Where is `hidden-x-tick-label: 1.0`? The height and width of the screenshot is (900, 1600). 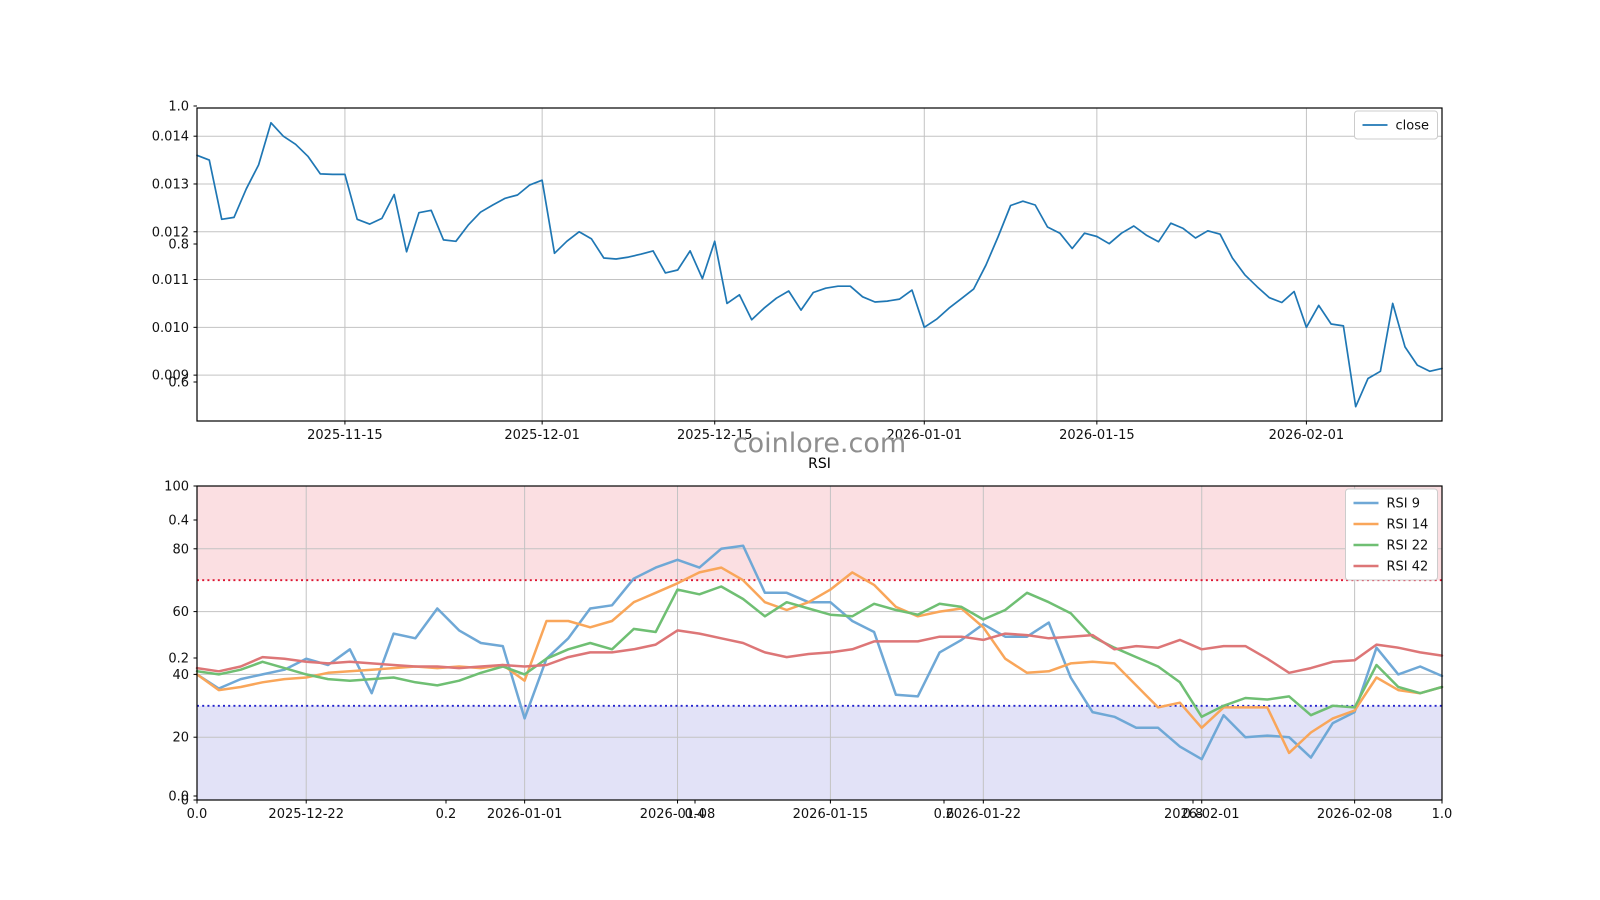 hidden-x-tick-label: 1.0 is located at coordinates (1442, 814).